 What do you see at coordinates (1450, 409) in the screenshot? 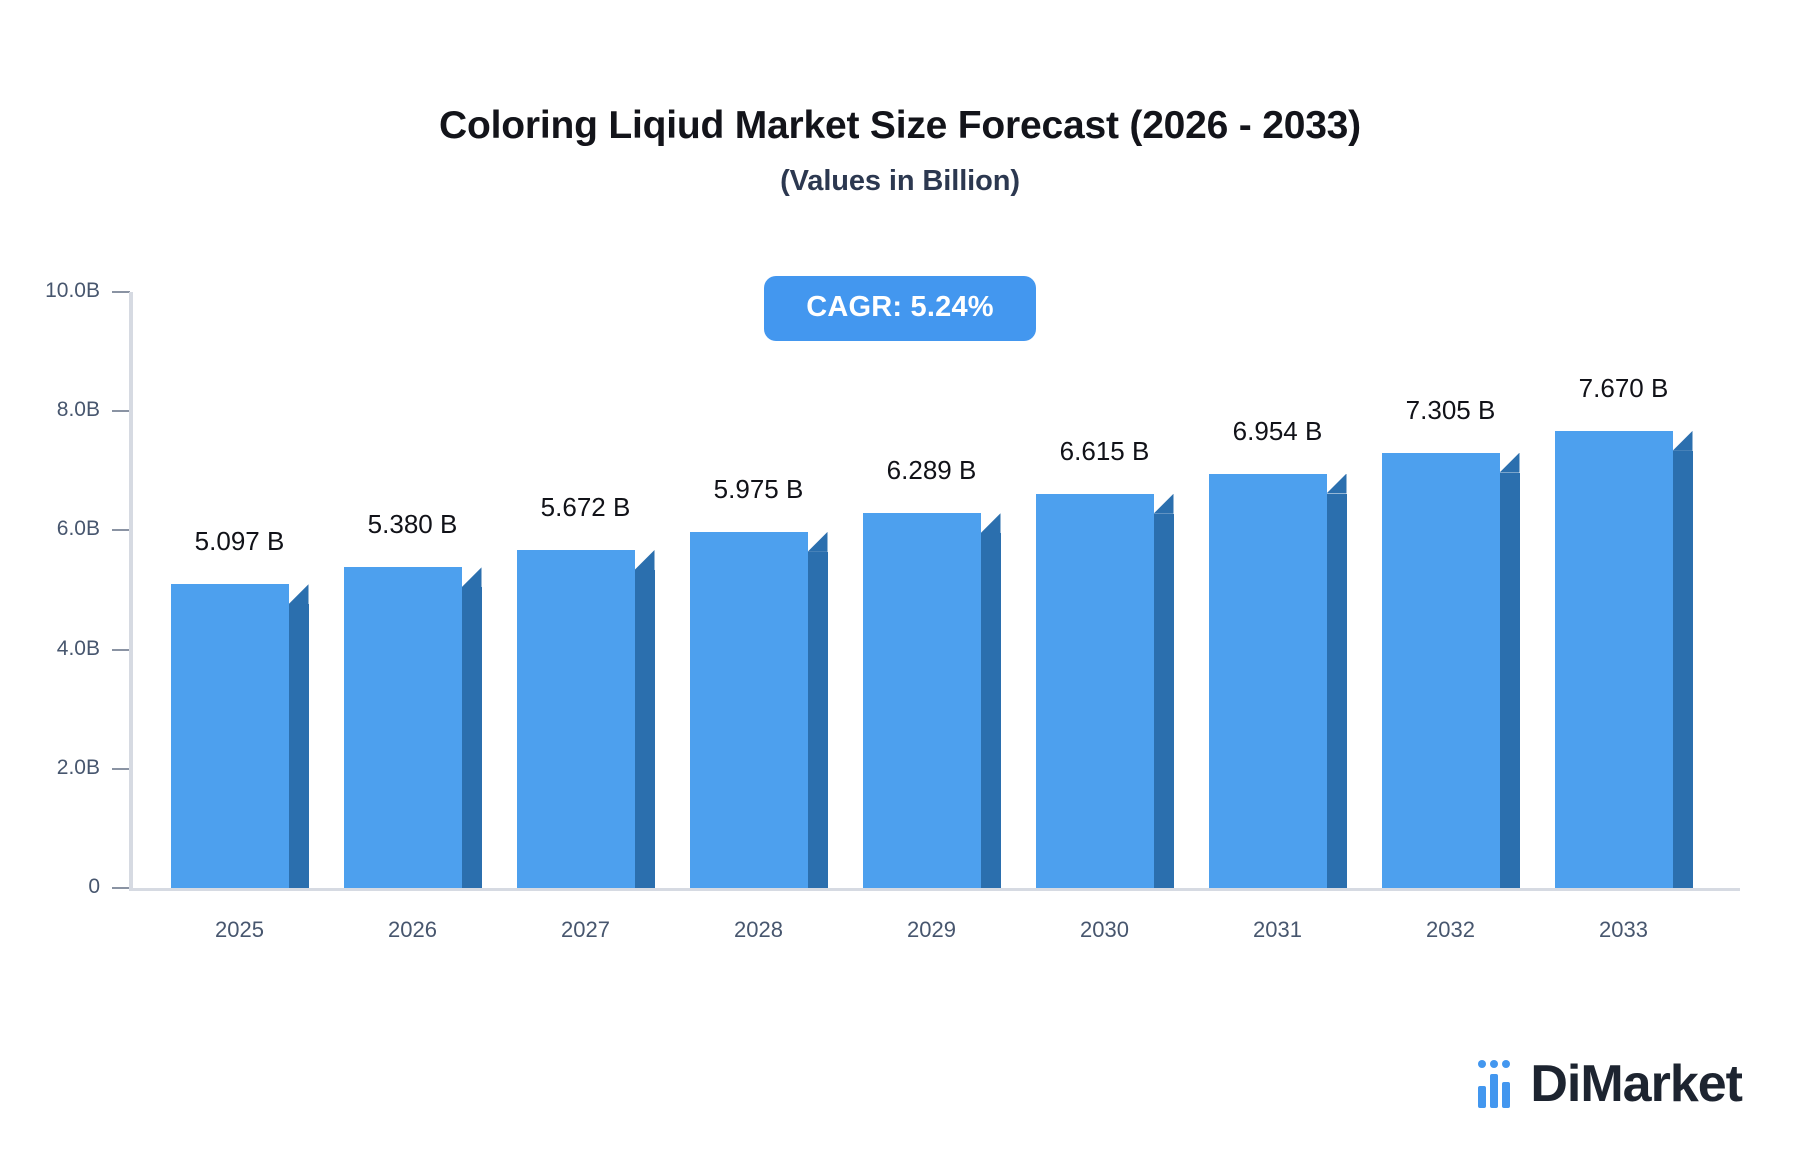
I see `bar-value-label: 7.305 B` at bounding box center [1450, 409].